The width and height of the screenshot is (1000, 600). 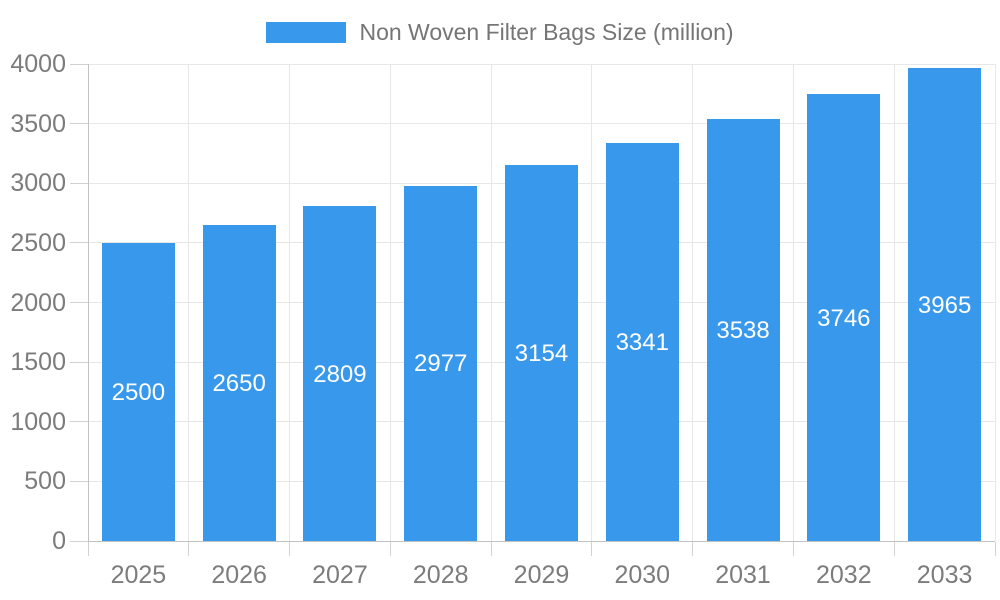 What do you see at coordinates (38, 302) in the screenshot?
I see `y-axis-label: 2000` at bounding box center [38, 302].